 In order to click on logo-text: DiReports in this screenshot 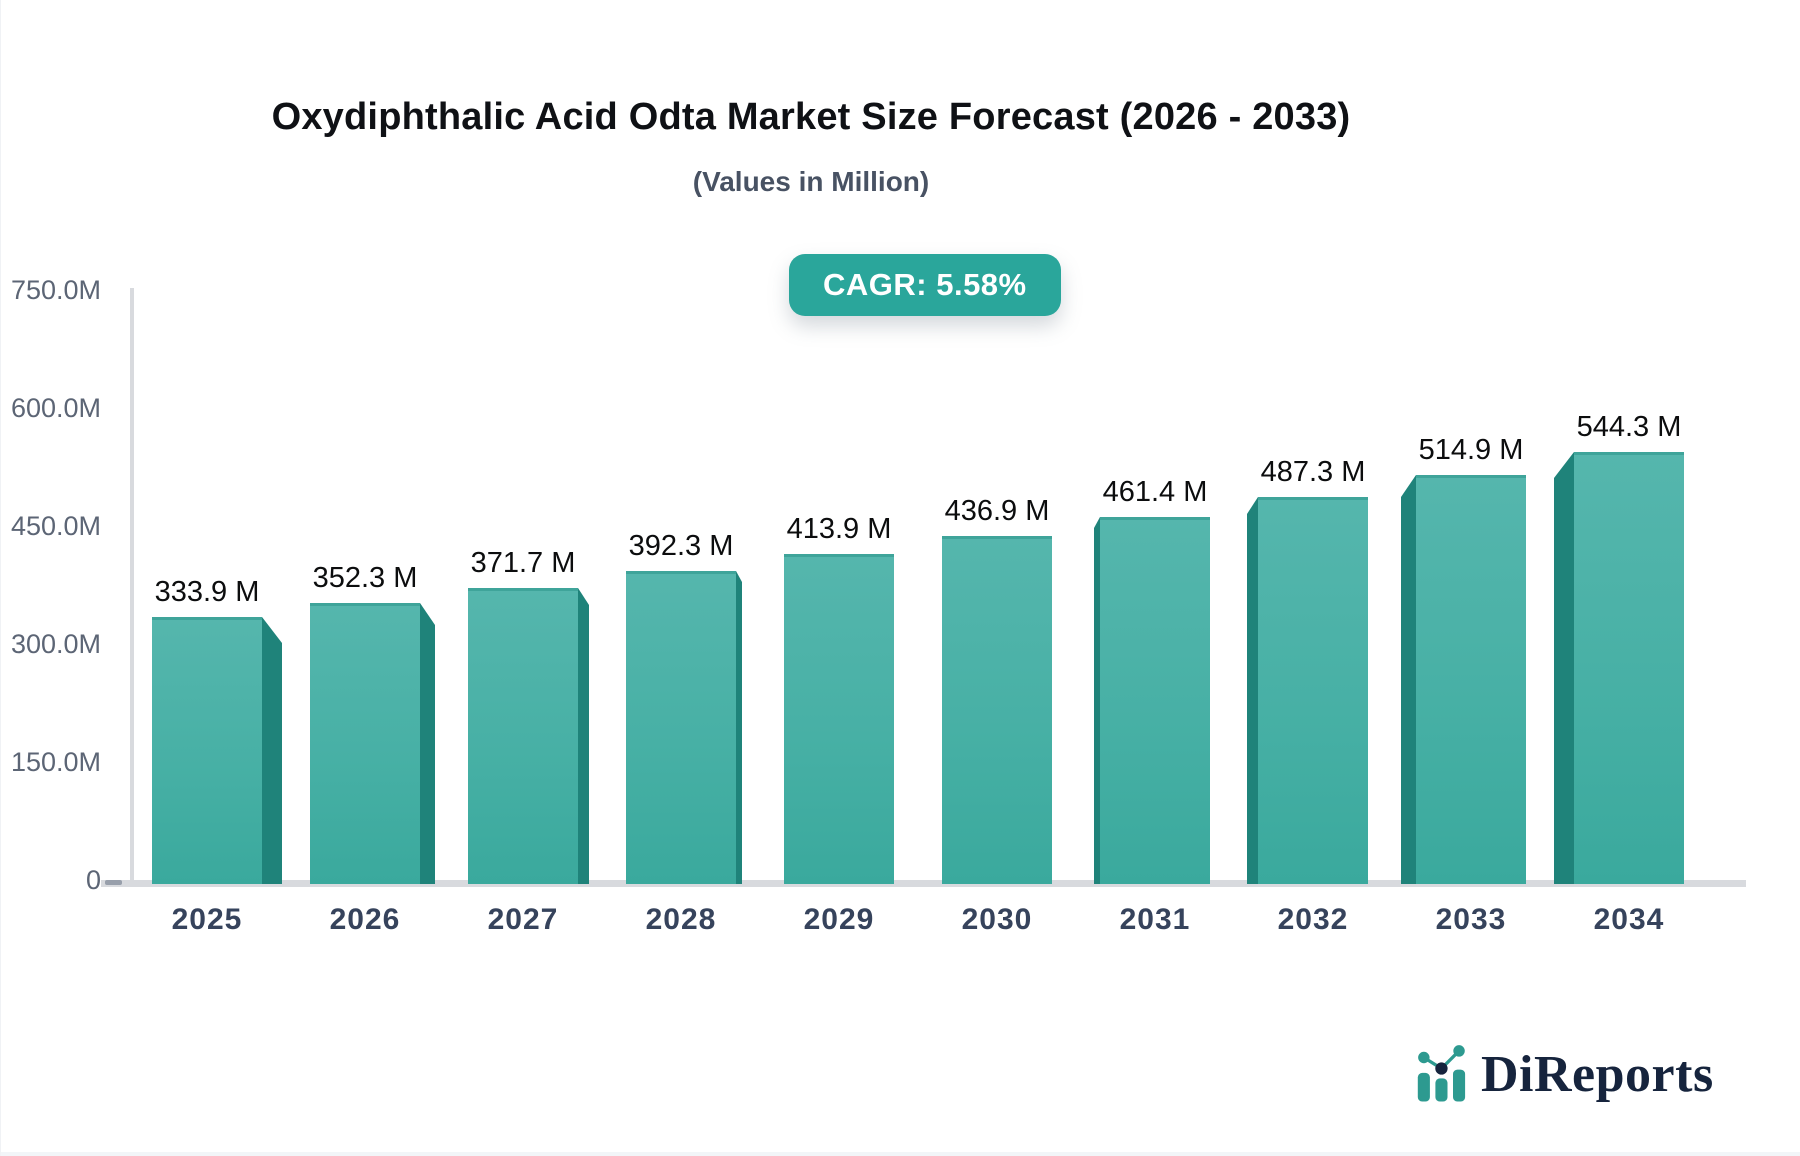, I will do `click(1597, 1074)`.